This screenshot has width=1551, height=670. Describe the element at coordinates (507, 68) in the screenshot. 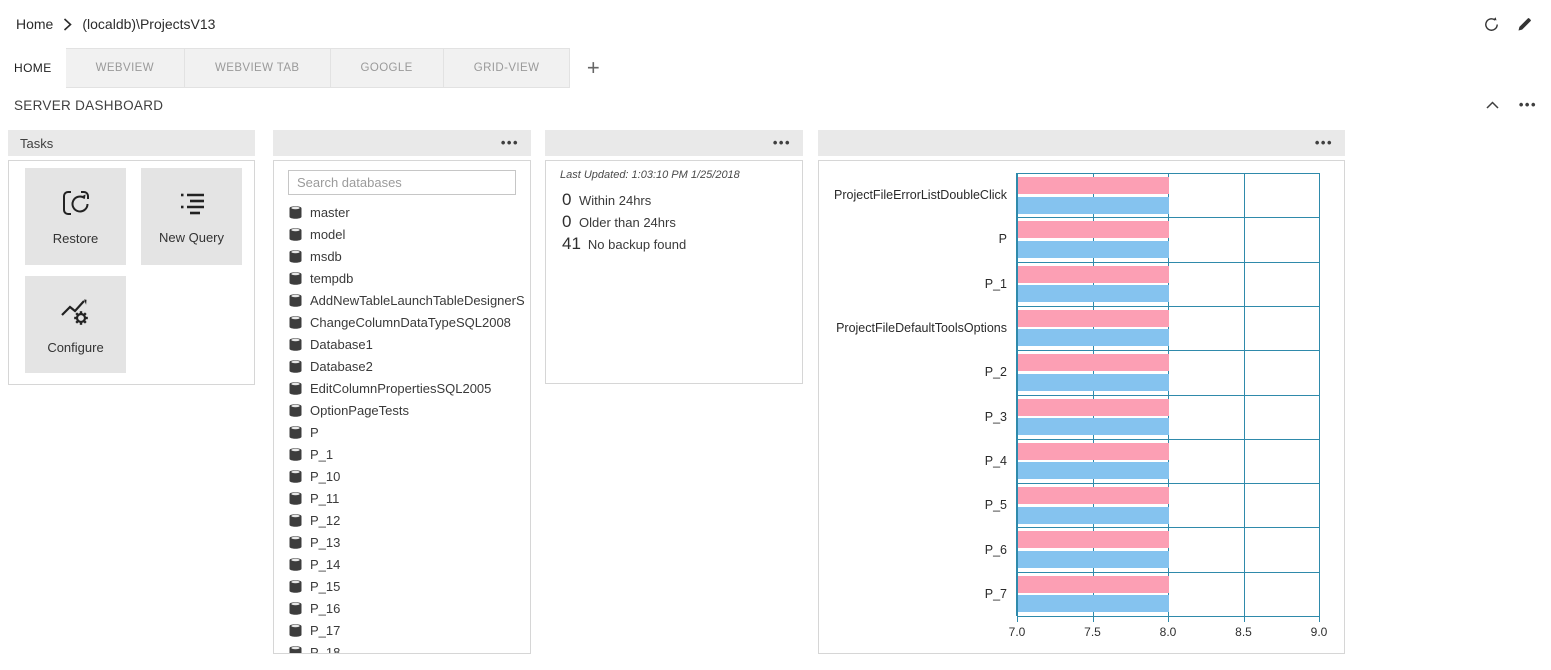

I see `tab-grid-view: GRID-VIEW` at that location.